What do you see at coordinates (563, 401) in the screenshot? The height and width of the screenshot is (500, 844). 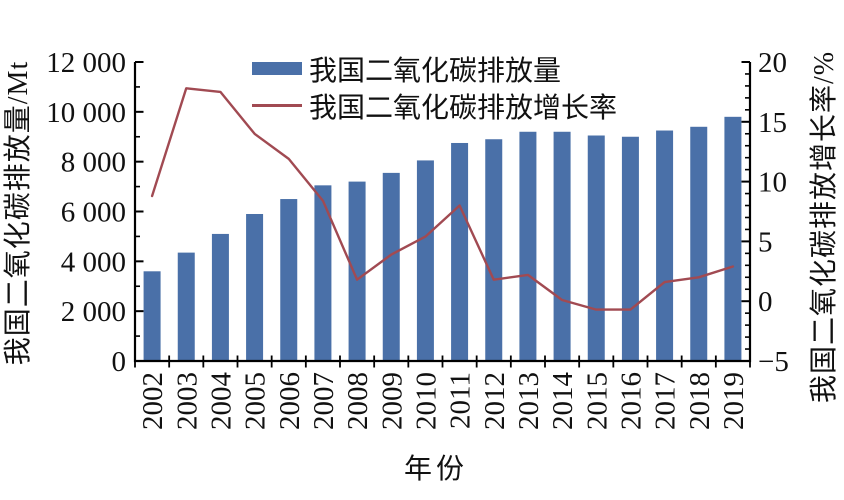 I see `x-tick-label-2014: 2014` at bounding box center [563, 401].